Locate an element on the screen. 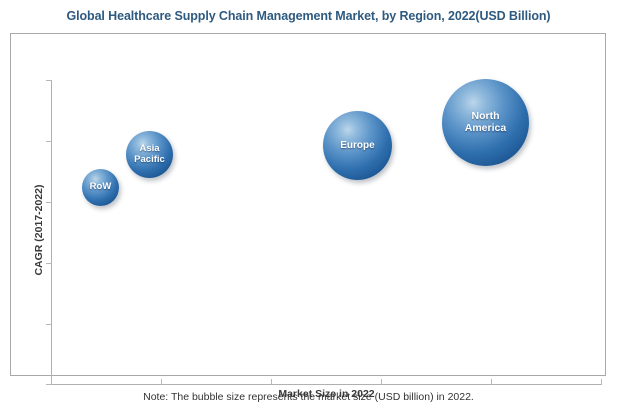  bubble-label-row: RoW is located at coordinates (100, 187).